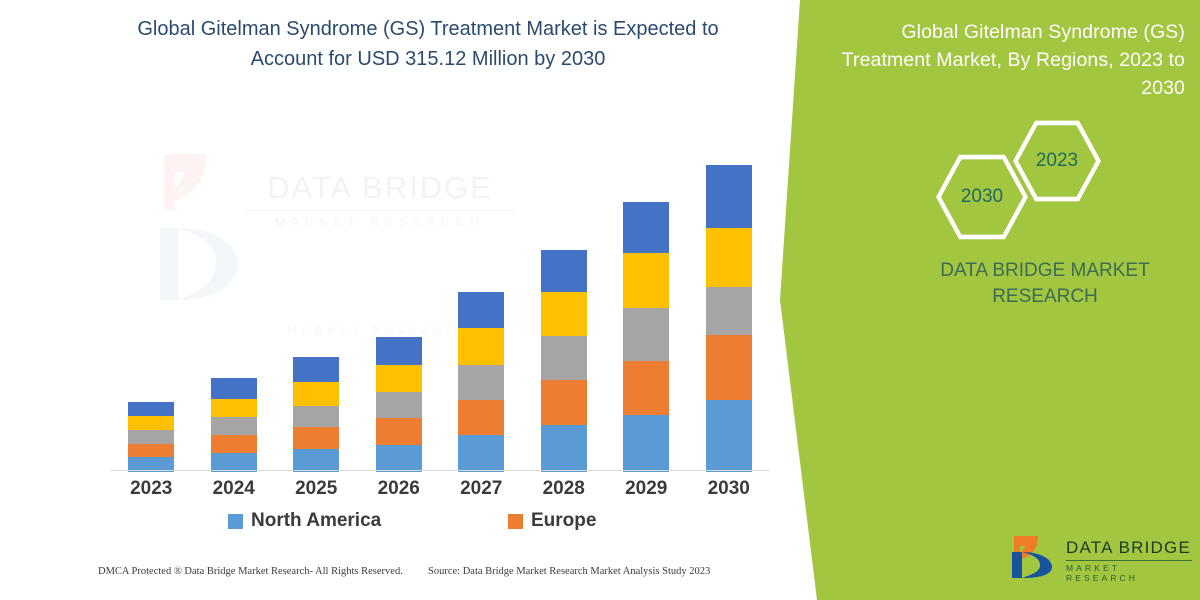 The height and width of the screenshot is (600, 1200). Describe the element at coordinates (1045, 283) in the screenshot. I see `panel-brand-text: DATA BRIDGE MARKET RESEARCH` at that location.